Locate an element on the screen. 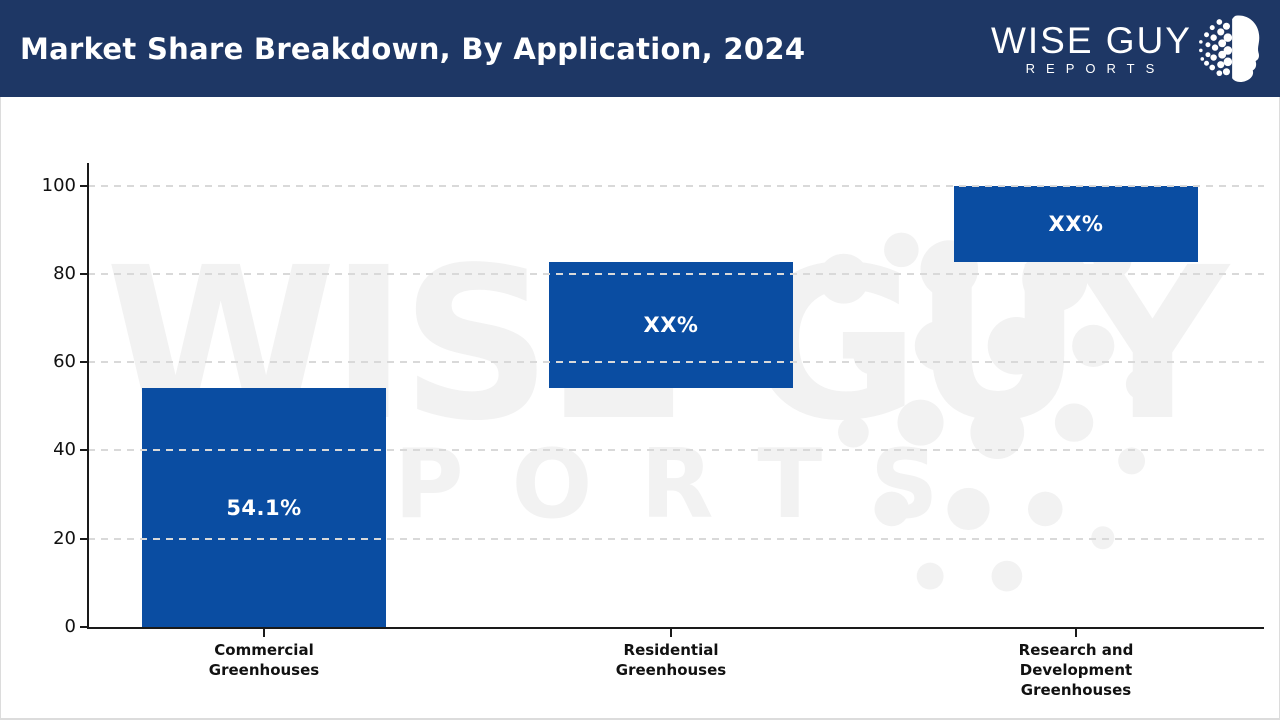  bar-value-label: 54.1% is located at coordinates (264, 507).